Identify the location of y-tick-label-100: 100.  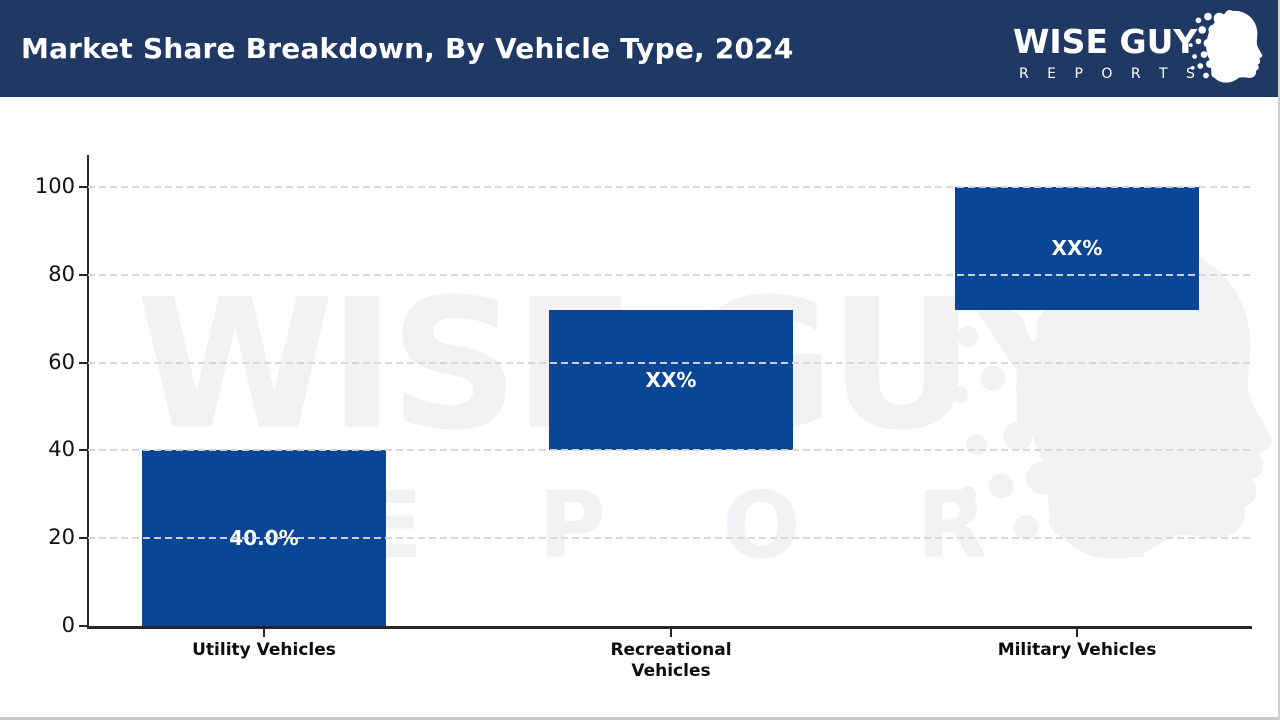
(54, 186).